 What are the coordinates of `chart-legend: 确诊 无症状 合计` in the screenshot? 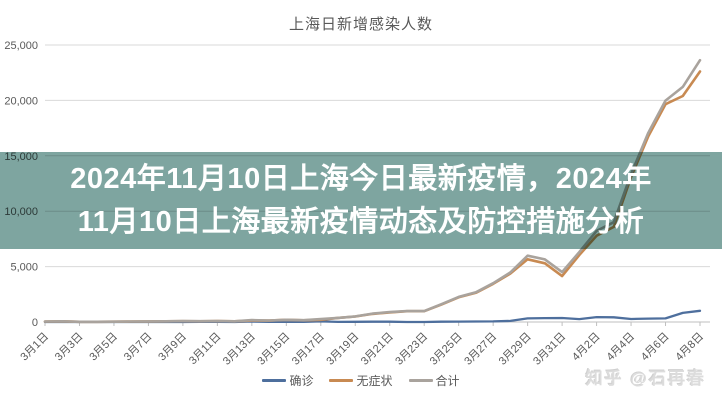 It's located at (361, 380).